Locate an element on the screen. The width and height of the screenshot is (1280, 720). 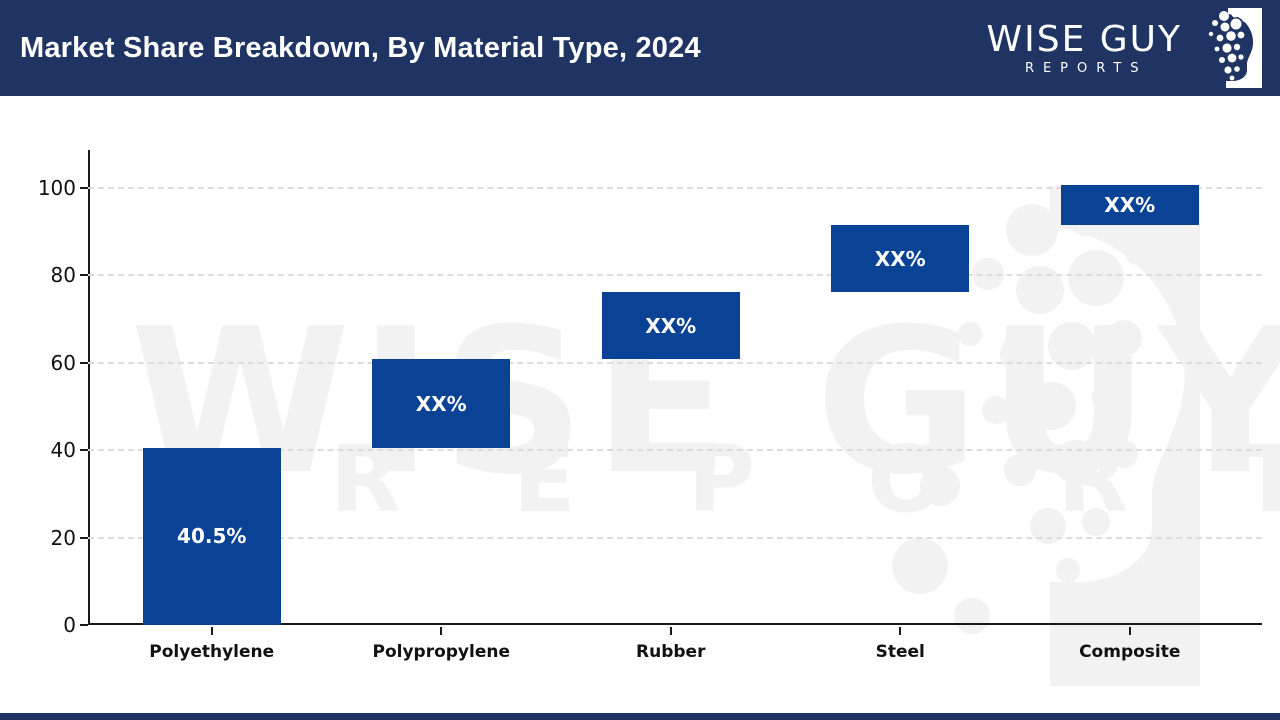
bar-steel: XX% is located at coordinates (900, 258).